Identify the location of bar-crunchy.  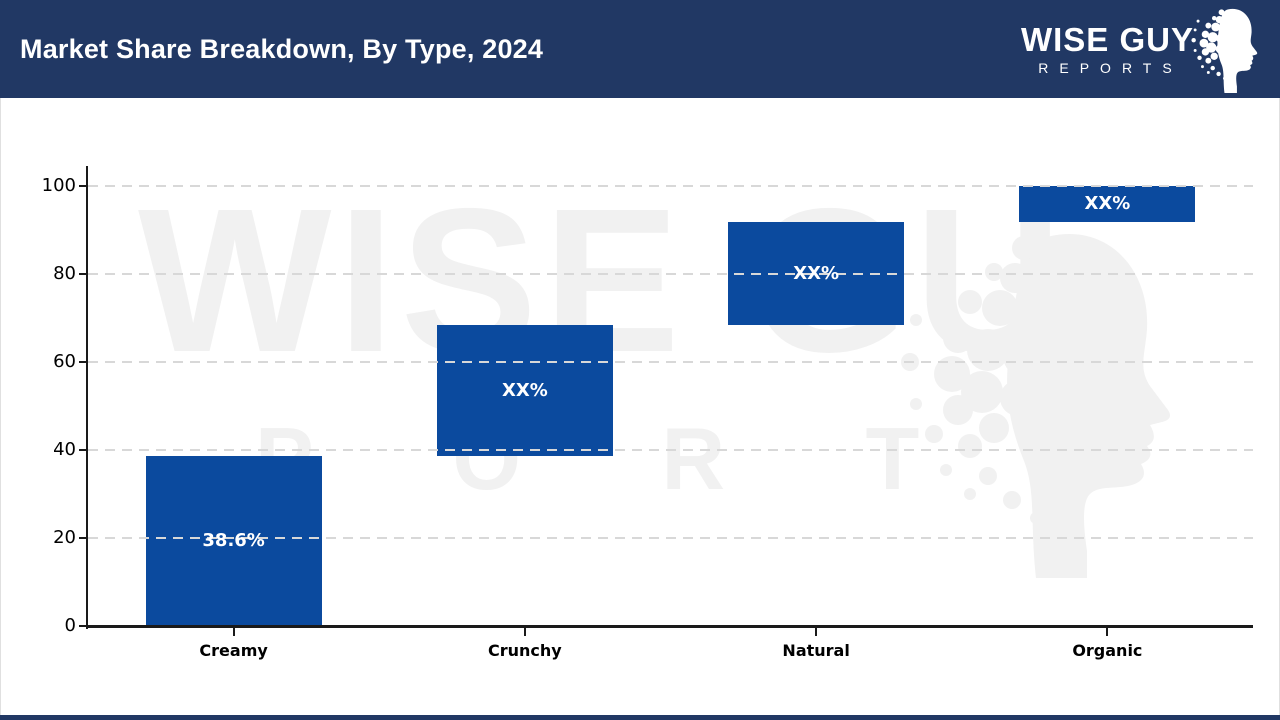
(524, 390).